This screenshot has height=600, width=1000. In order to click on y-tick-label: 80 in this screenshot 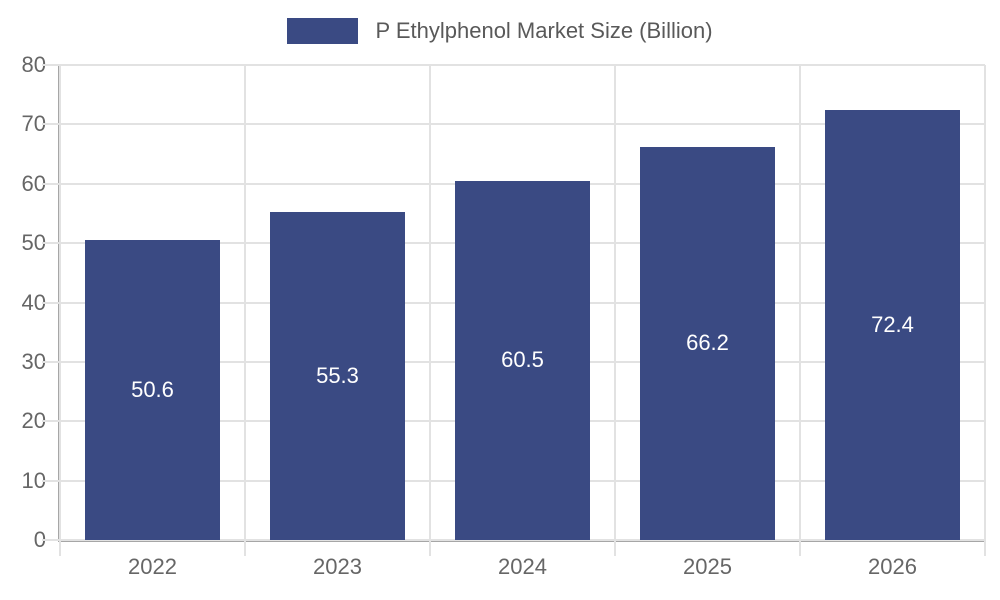, I will do `click(33, 64)`.